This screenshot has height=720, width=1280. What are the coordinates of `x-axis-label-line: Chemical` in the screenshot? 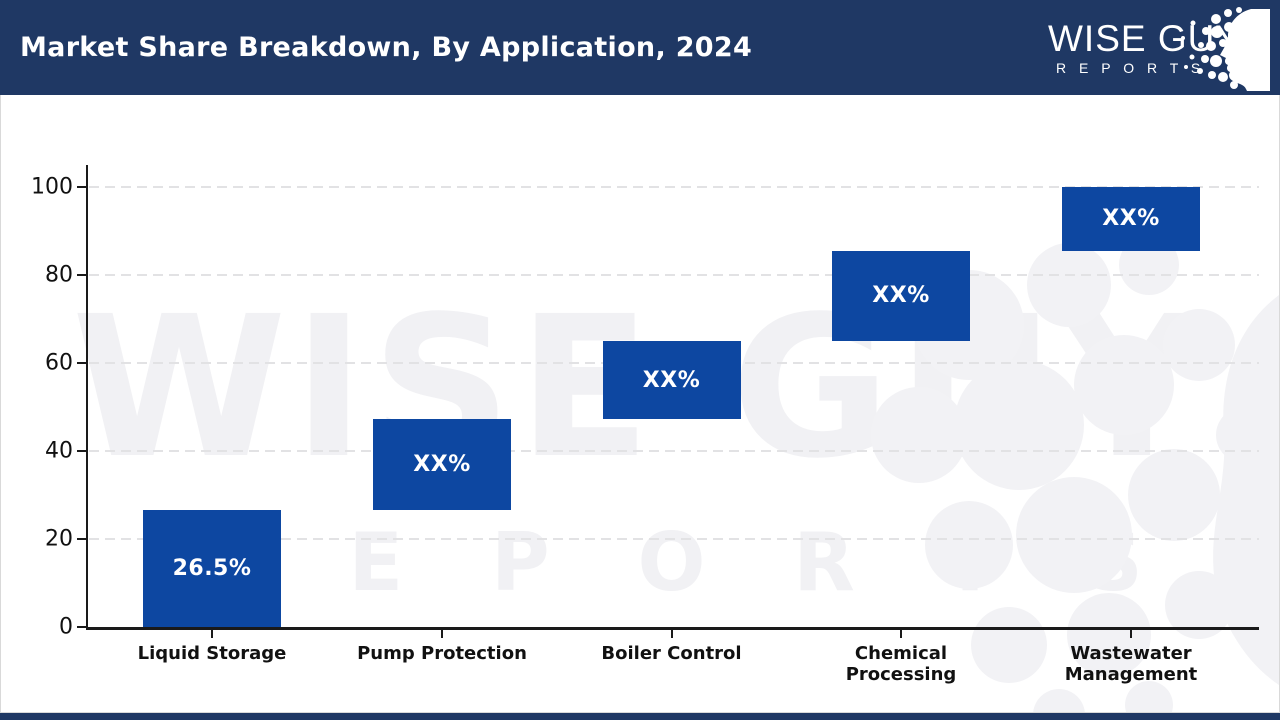 It's located at (901, 653).